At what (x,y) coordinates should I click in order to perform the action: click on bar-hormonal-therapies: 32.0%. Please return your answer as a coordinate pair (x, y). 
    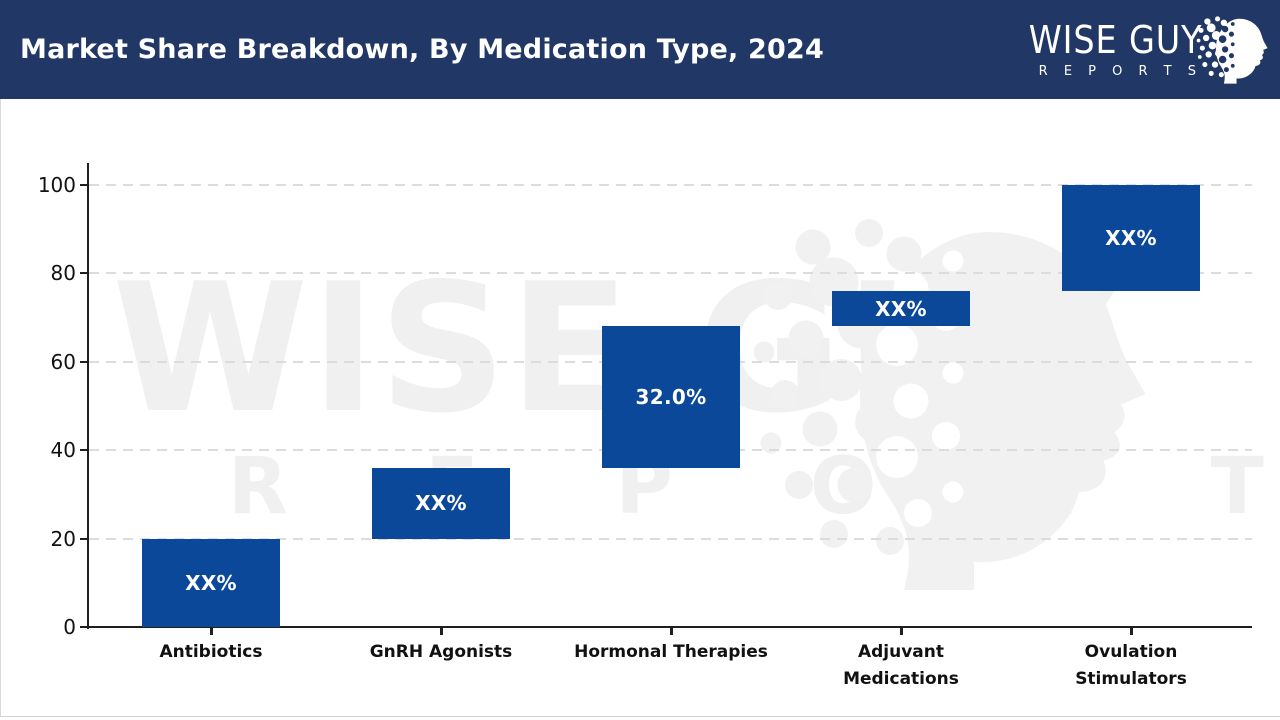
    Looking at the image, I should click on (671, 397).